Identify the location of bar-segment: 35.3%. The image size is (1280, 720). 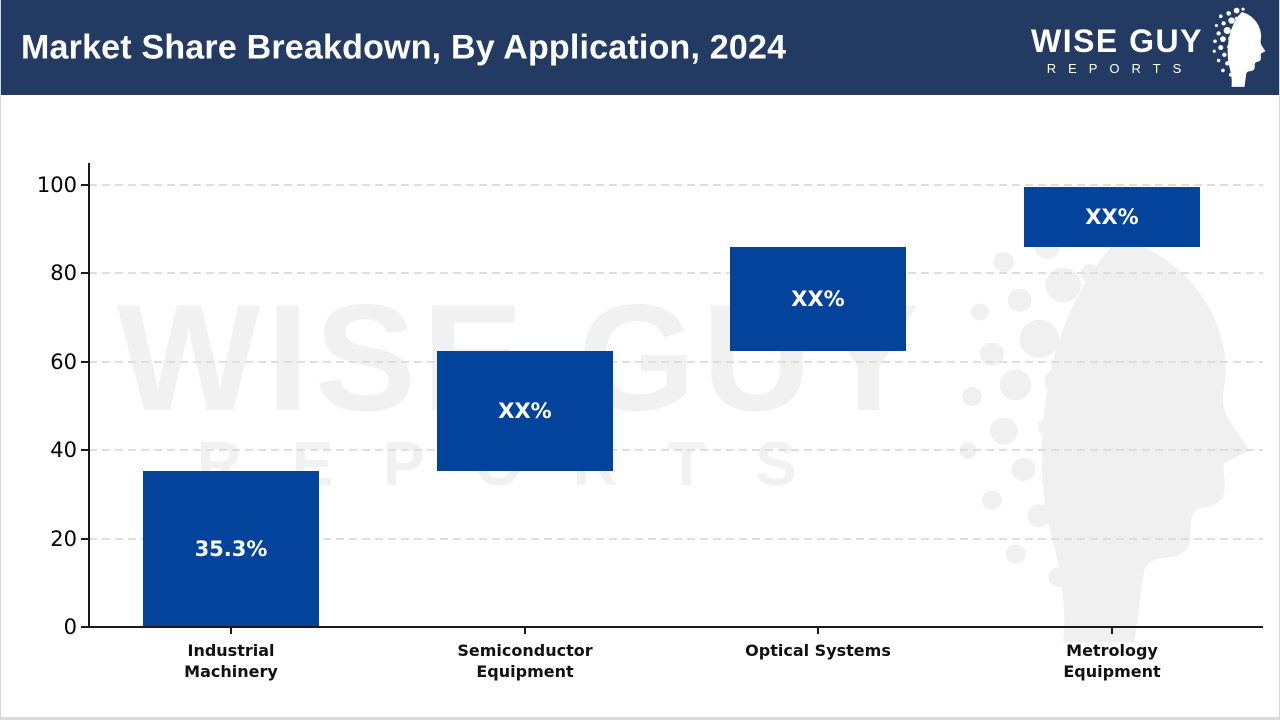
(231, 548).